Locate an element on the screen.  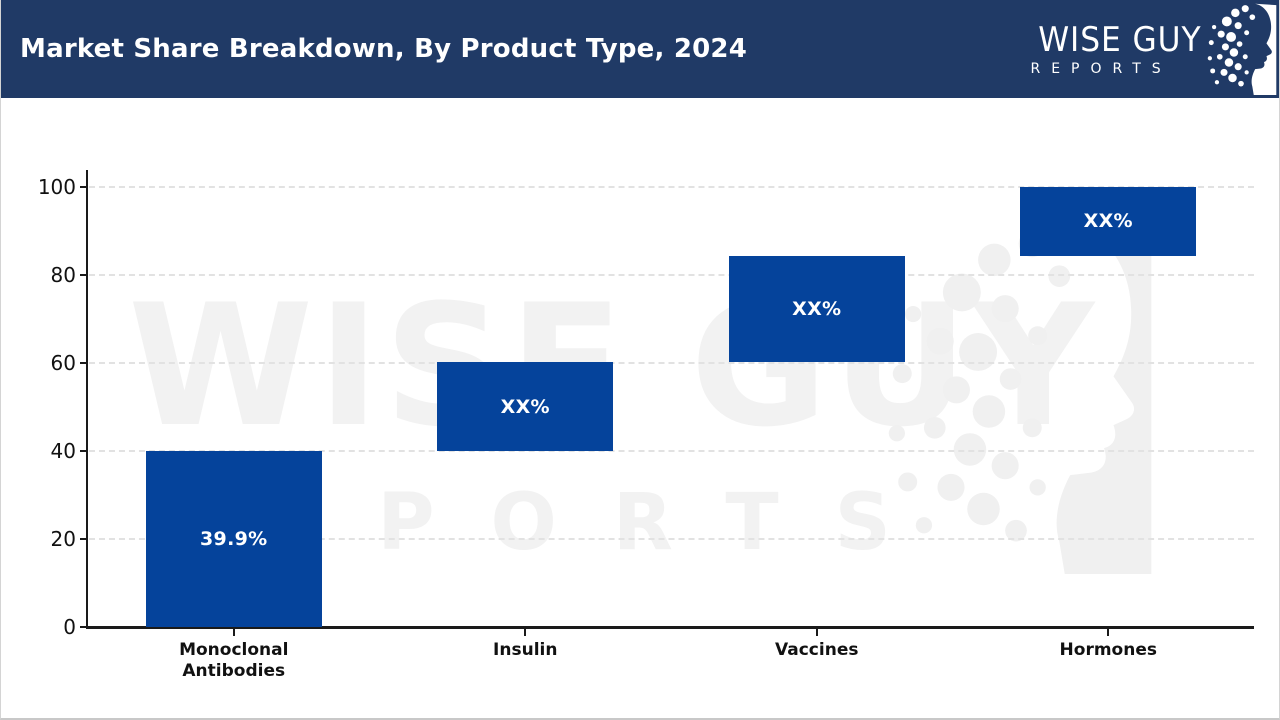
y-tick-label: 60 is located at coordinates (63, 363).